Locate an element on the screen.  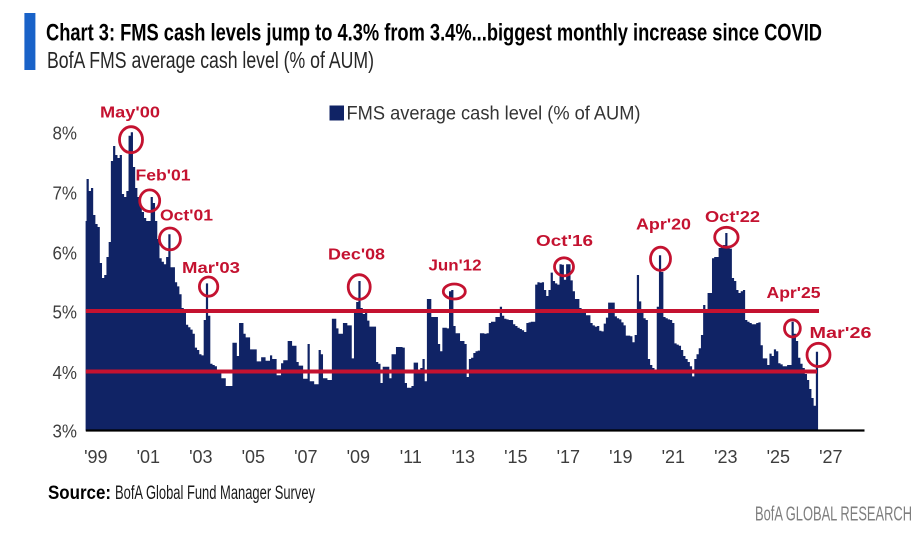
svg-text: BofA GLOBAL RESEARCH is located at coordinates (833, 515).